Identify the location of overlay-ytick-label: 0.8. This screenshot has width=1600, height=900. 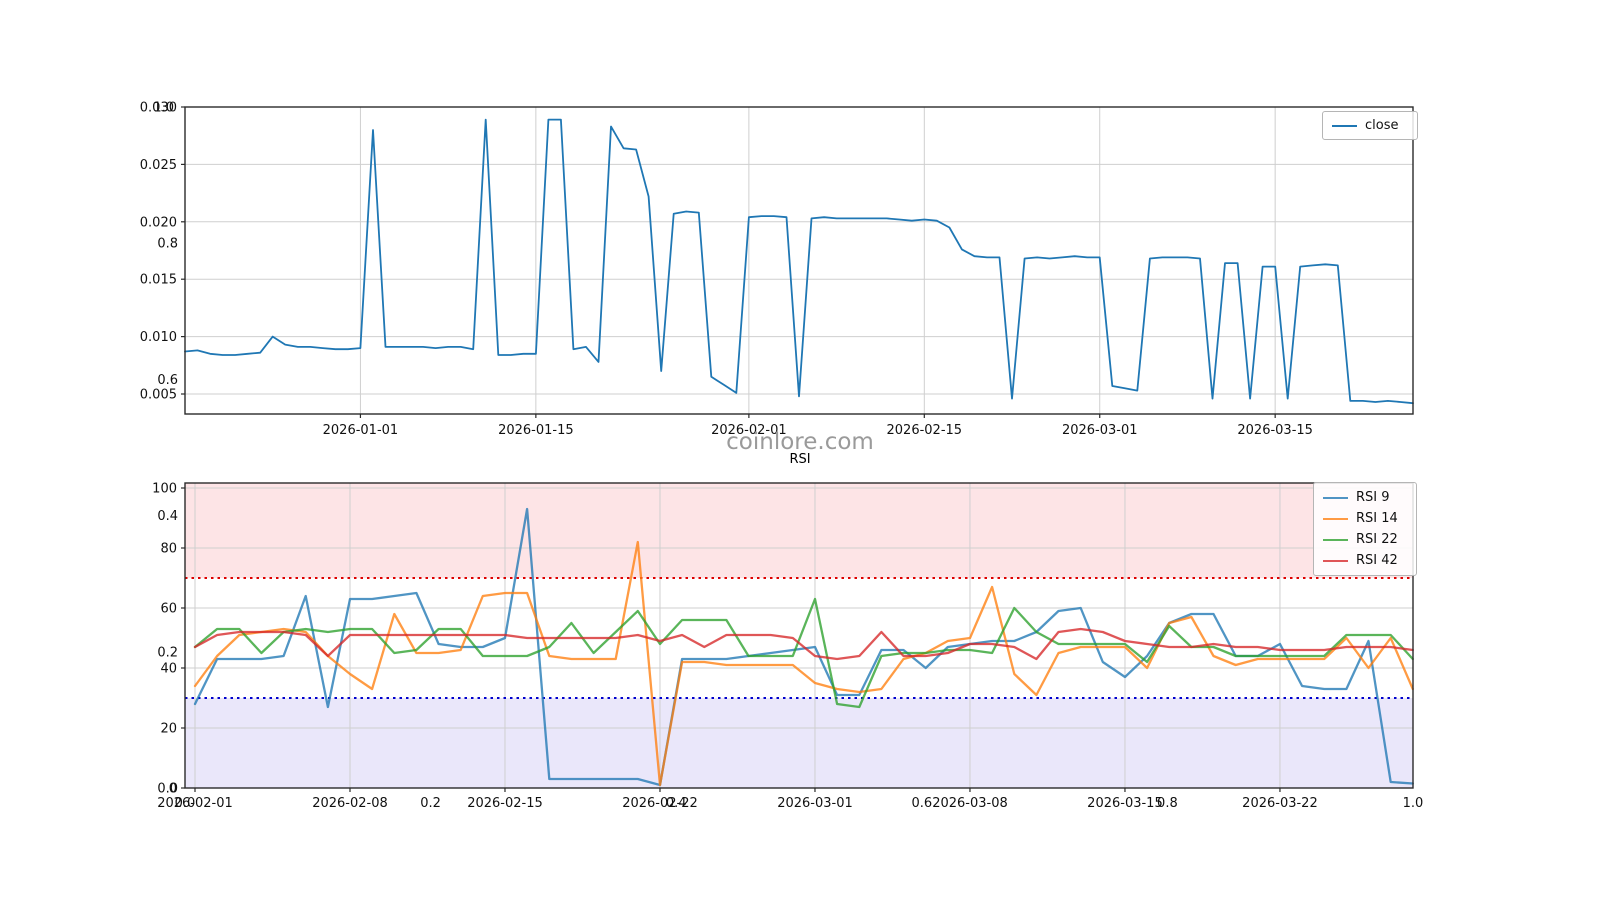
(167, 244).